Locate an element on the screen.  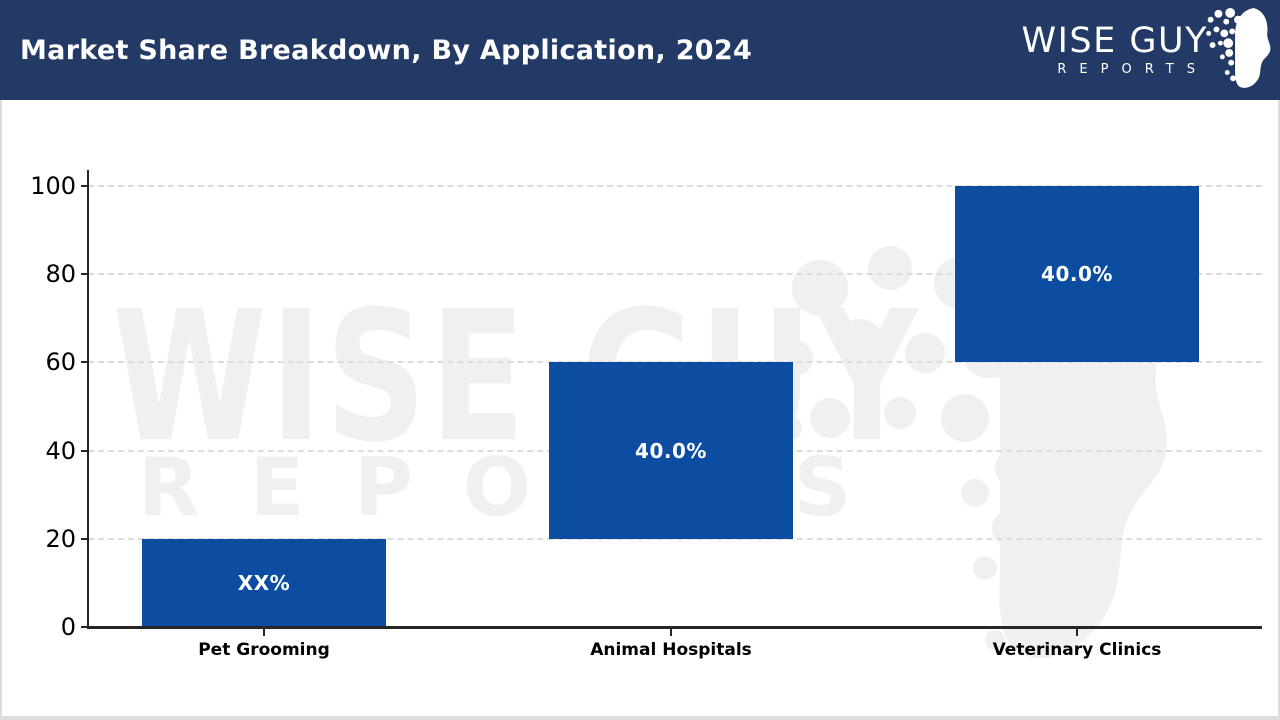
bar-value-label: XX% is located at coordinates (264, 582).